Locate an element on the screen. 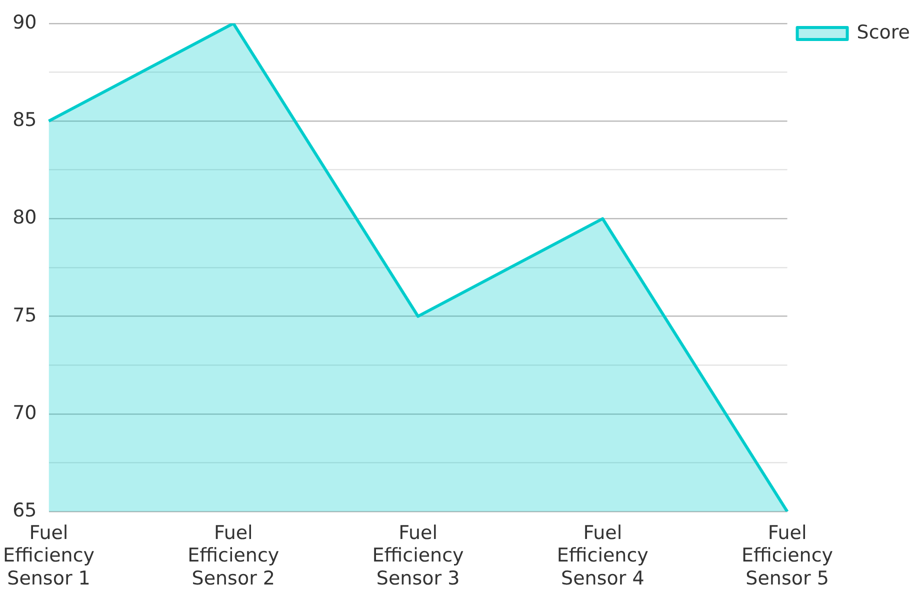 The height and width of the screenshot is (594, 920). legend-label: Score is located at coordinates (883, 32).